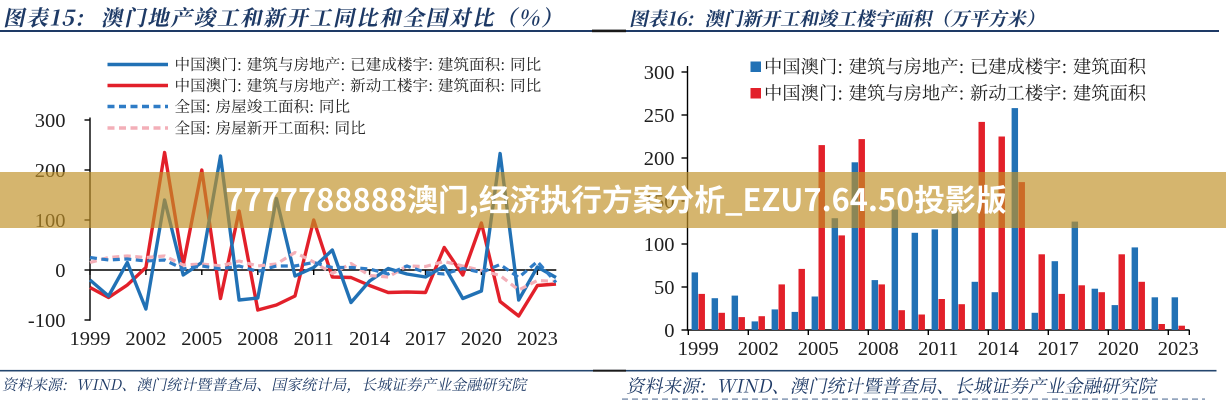 Image resolution: width=1226 pixels, height=400 pixels. I want to click on svg-text: 100, so click(659, 245).